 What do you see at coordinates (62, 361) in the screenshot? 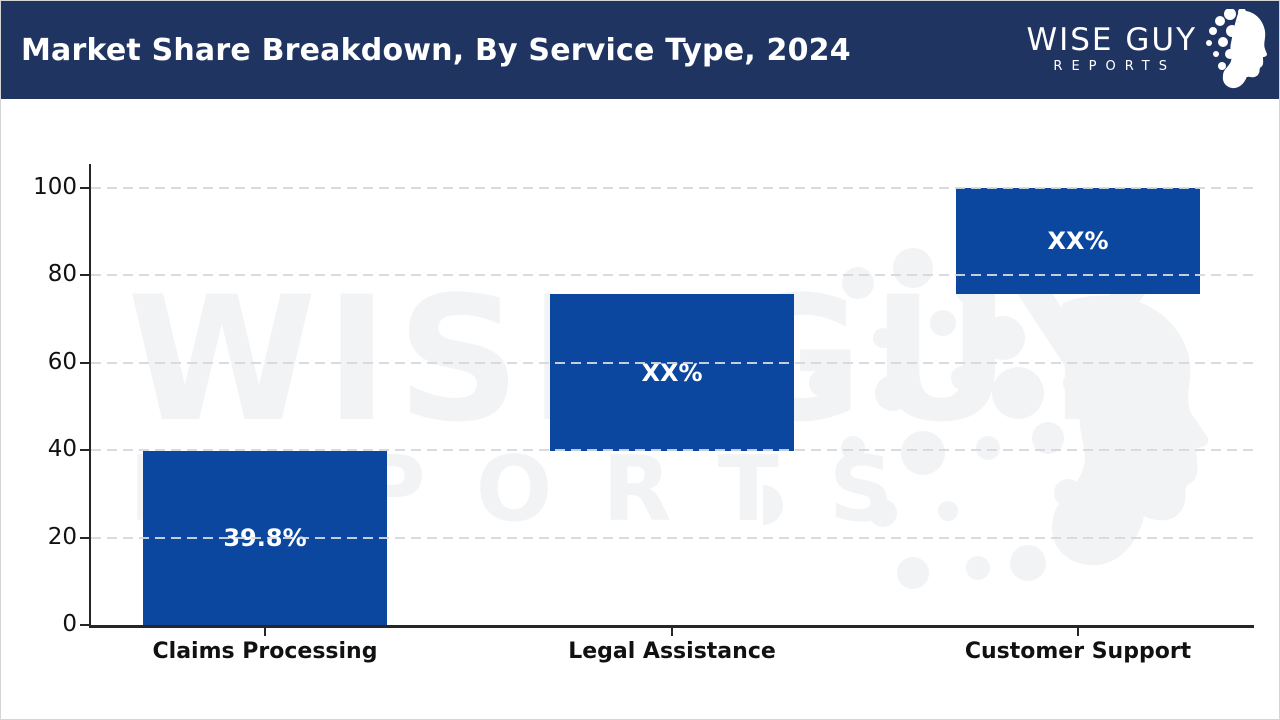
I see `y-tick-label-60: 60` at bounding box center [62, 361].